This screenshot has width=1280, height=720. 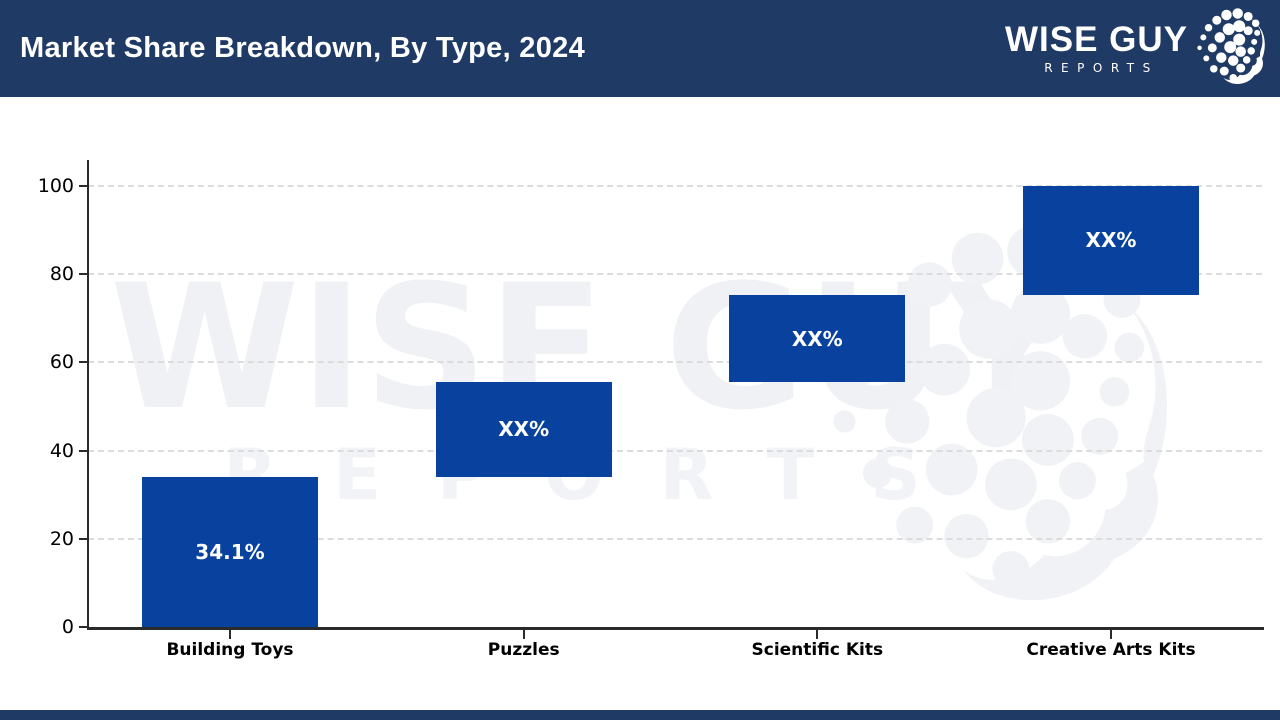 What do you see at coordinates (61, 450) in the screenshot?
I see `y-axis-tick-label: 40` at bounding box center [61, 450].